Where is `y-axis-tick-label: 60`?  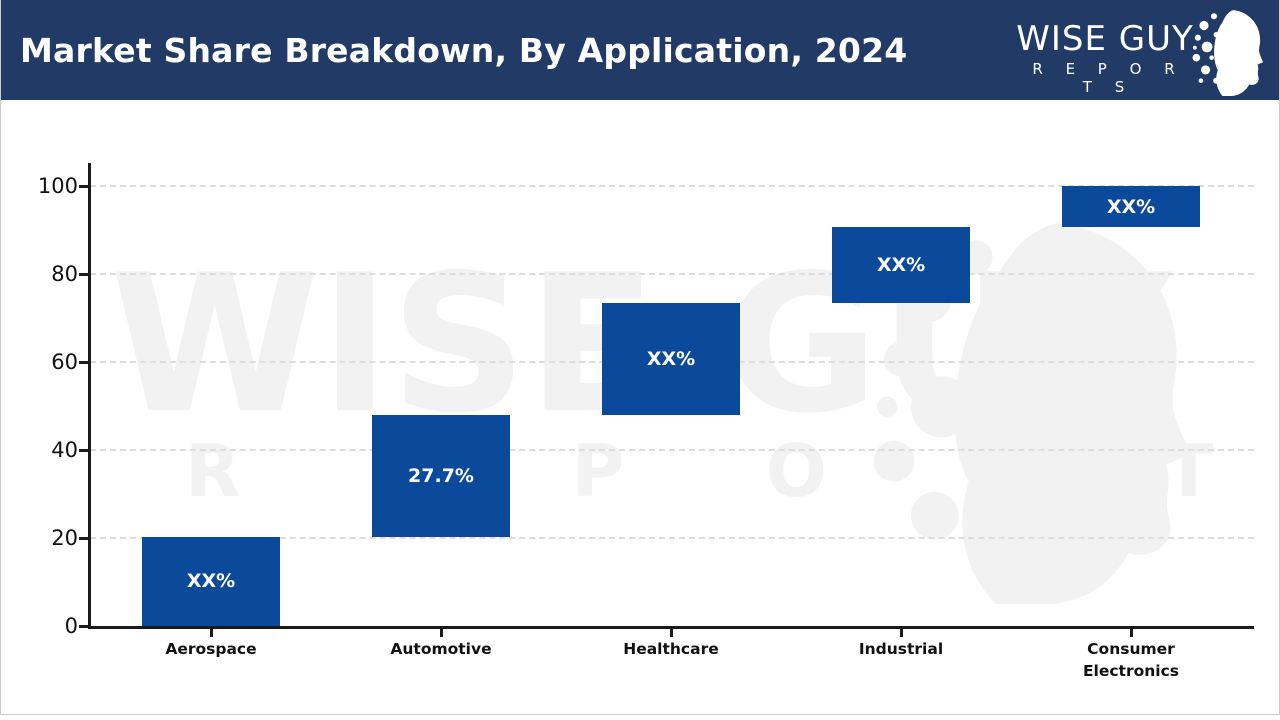 y-axis-tick-label: 60 is located at coordinates (64, 362).